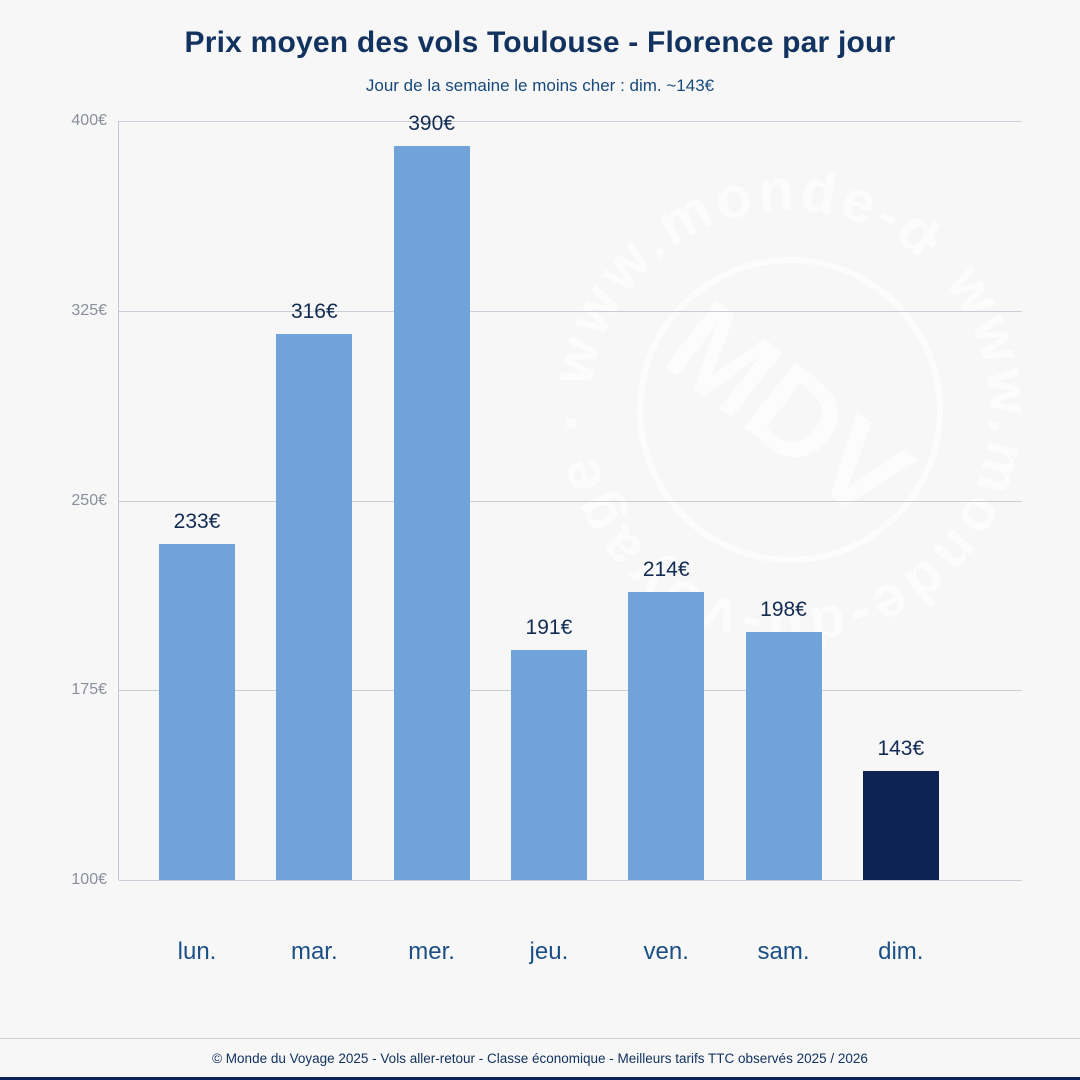  Describe the element at coordinates (89, 120) in the screenshot. I see `ytick-label-400: 400€` at that location.